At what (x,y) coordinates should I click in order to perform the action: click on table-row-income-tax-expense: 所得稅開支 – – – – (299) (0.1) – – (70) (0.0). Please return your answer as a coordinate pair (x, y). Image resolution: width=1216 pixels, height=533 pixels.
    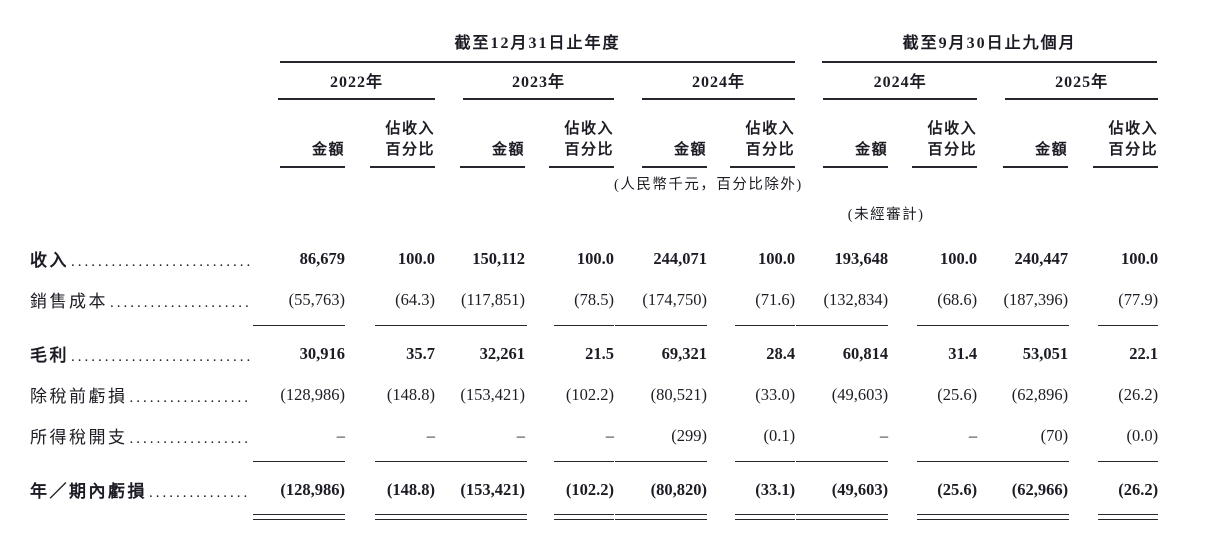
    Looking at the image, I should click on (608, 435).